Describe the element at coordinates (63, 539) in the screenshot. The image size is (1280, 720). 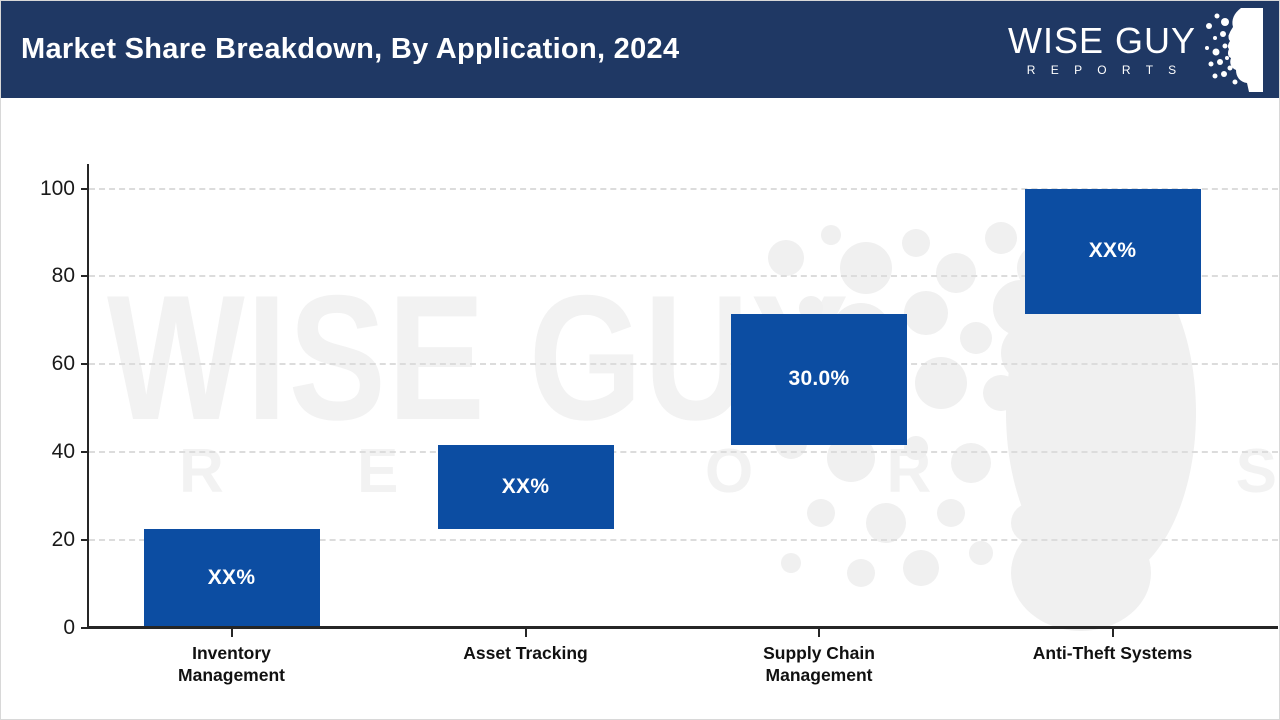
I see `y-tick-label: 20` at that location.